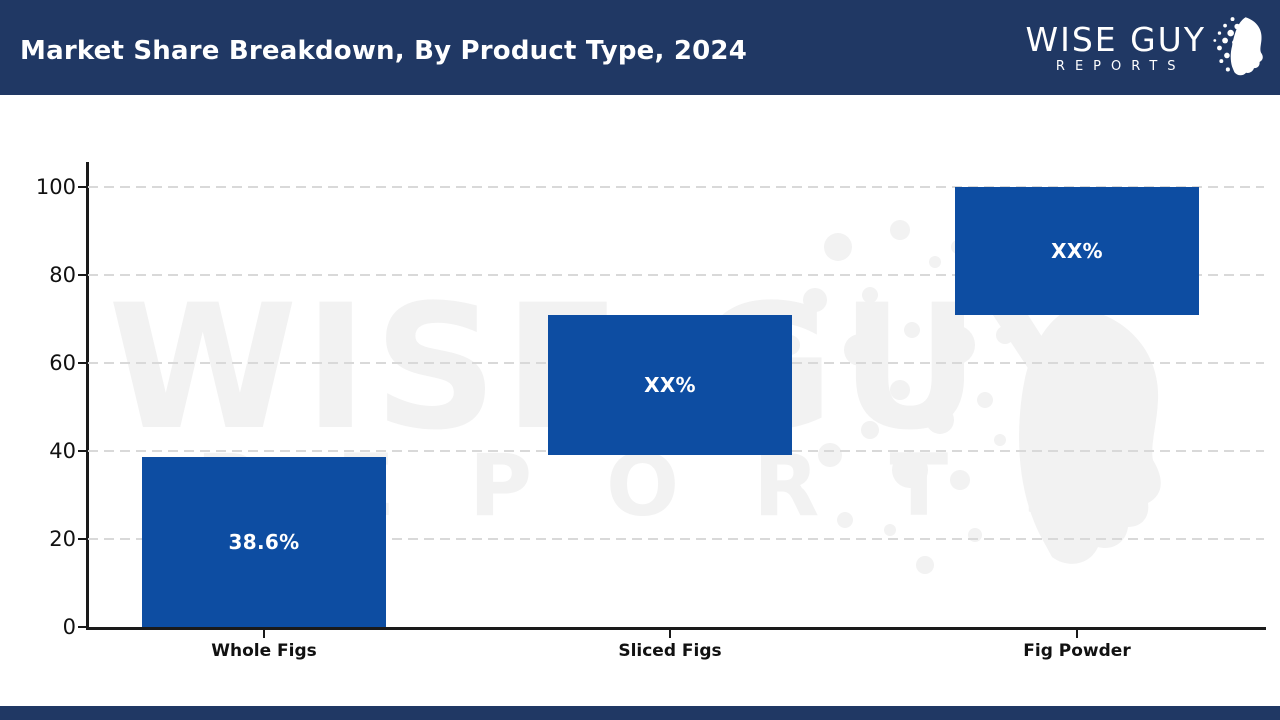 The width and height of the screenshot is (1280, 720). Describe the element at coordinates (62, 274) in the screenshot. I see `y-tick-label: 80` at that location.